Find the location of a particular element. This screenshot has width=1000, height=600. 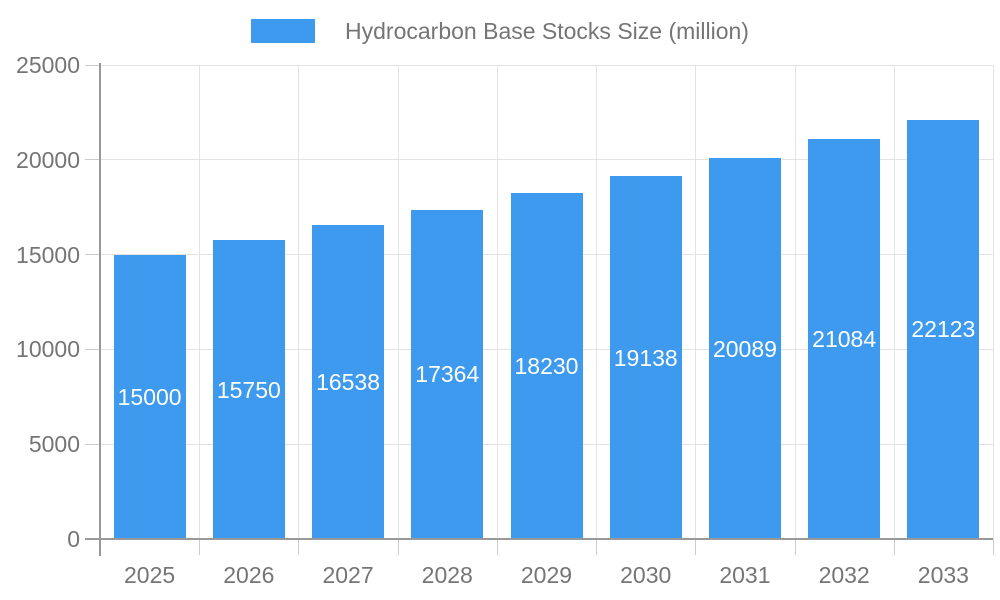

bar-value-label: 15000 is located at coordinates (149, 396).